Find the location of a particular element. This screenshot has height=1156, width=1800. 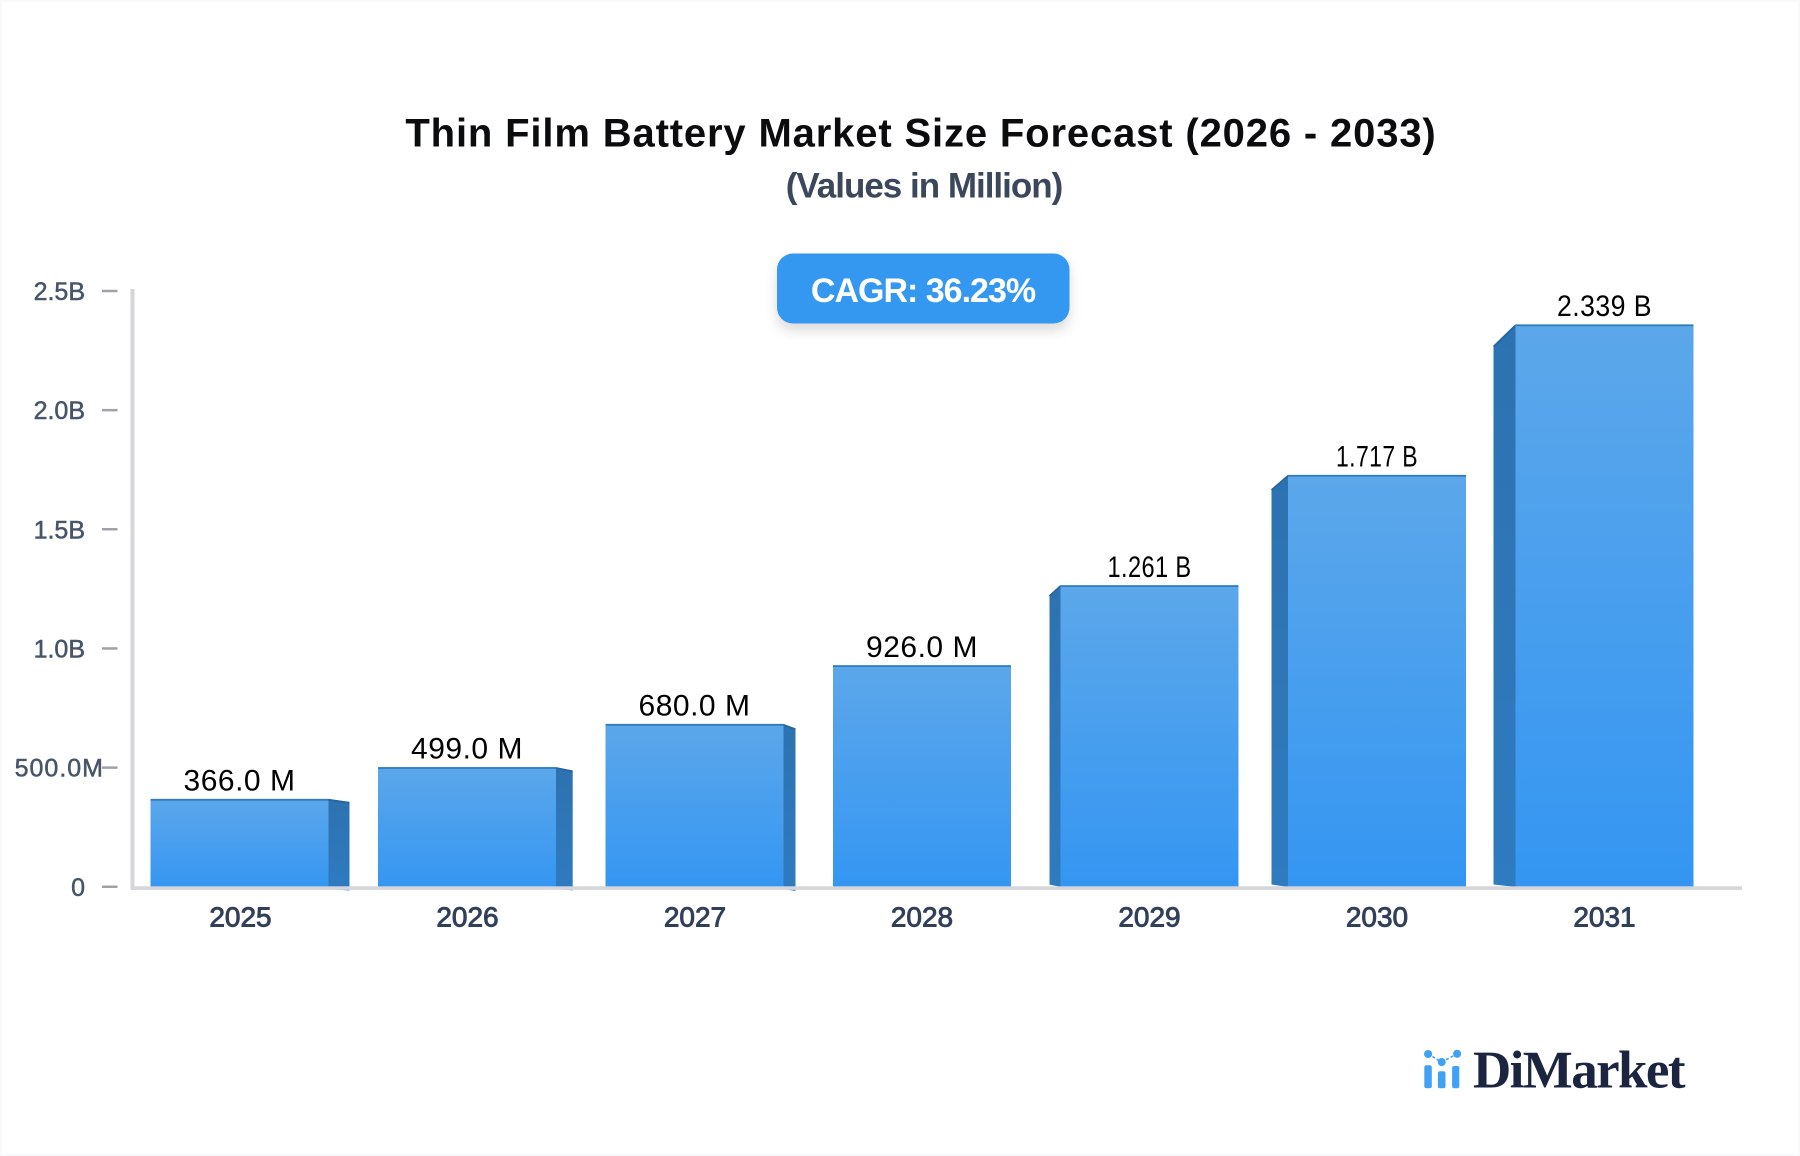

svg-text: 2030 is located at coordinates (1377, 917).